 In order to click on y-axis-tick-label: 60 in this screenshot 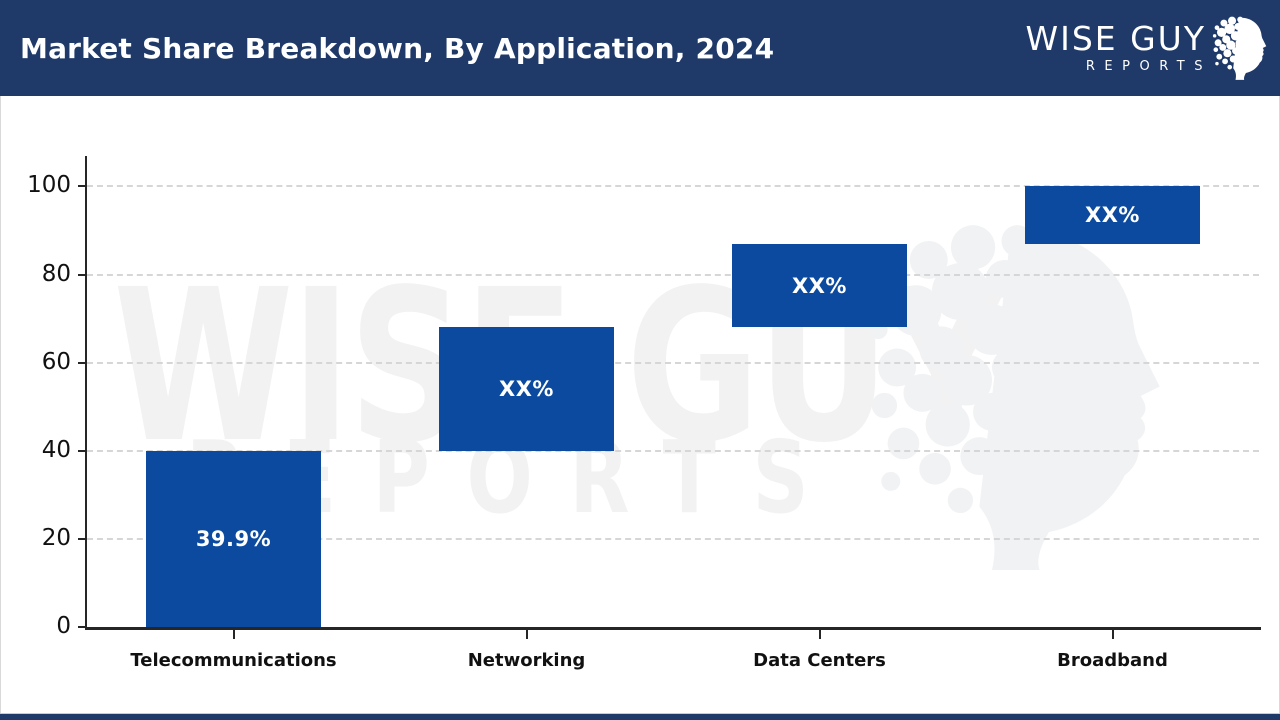, I will do `click(56, 361)`.